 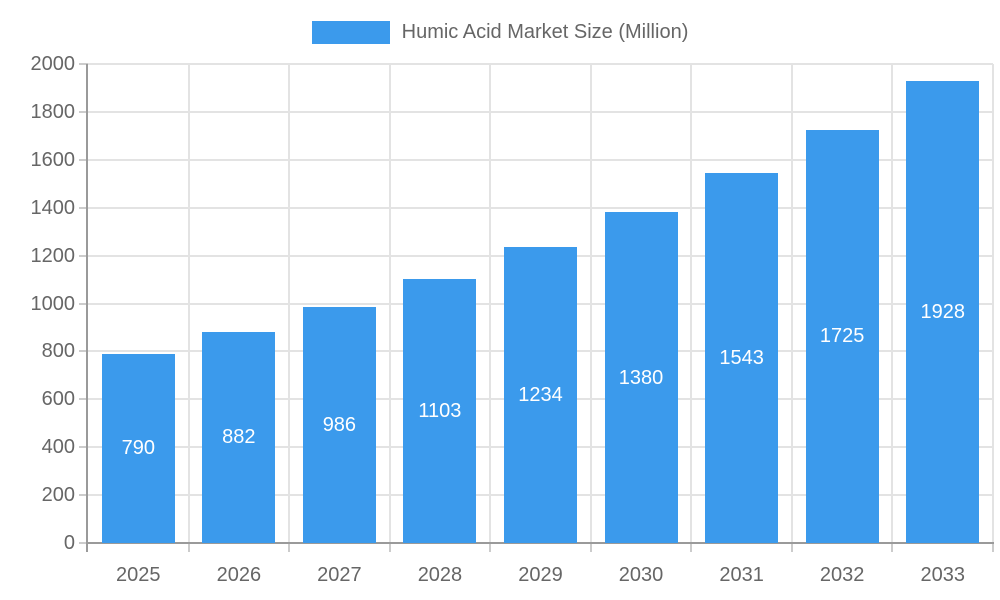 I want to click on y-axis-tick-label: 1600, so click(x=53, y=159).